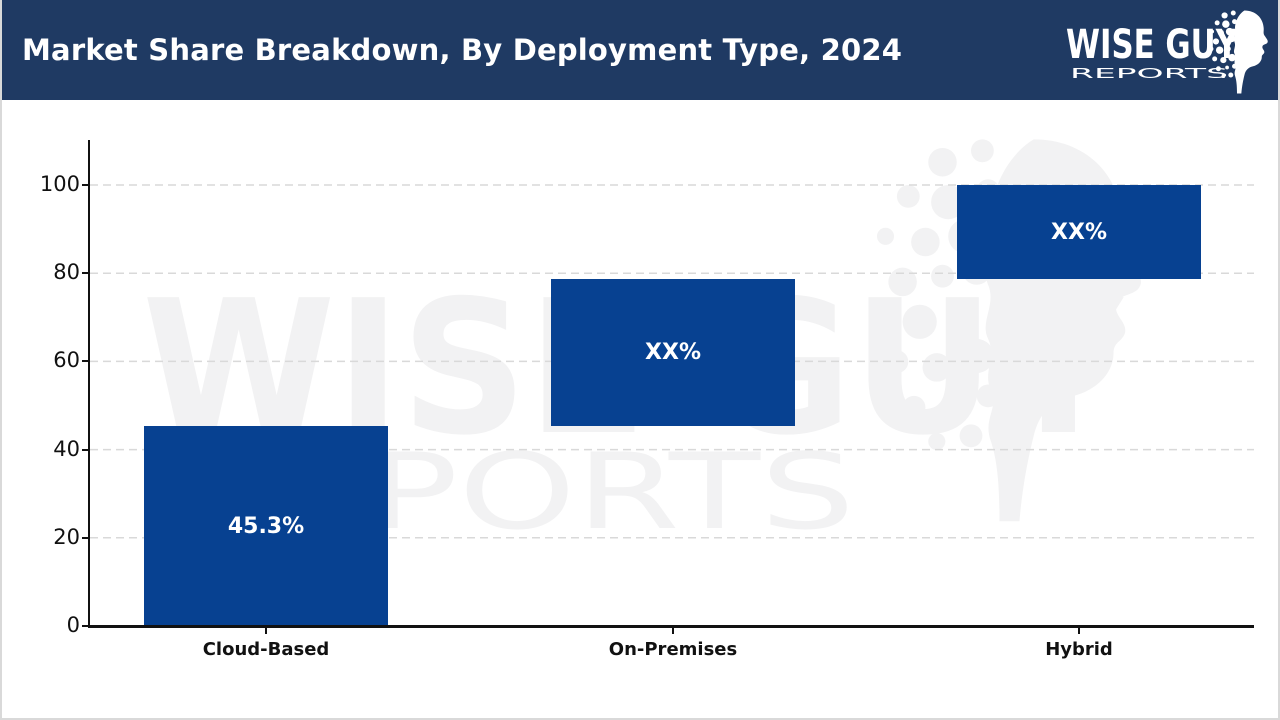 Image resolution: width=1280 pixels, height=720 pixels. I want to click on y-tick-label-60: 60, so click(66, 360).